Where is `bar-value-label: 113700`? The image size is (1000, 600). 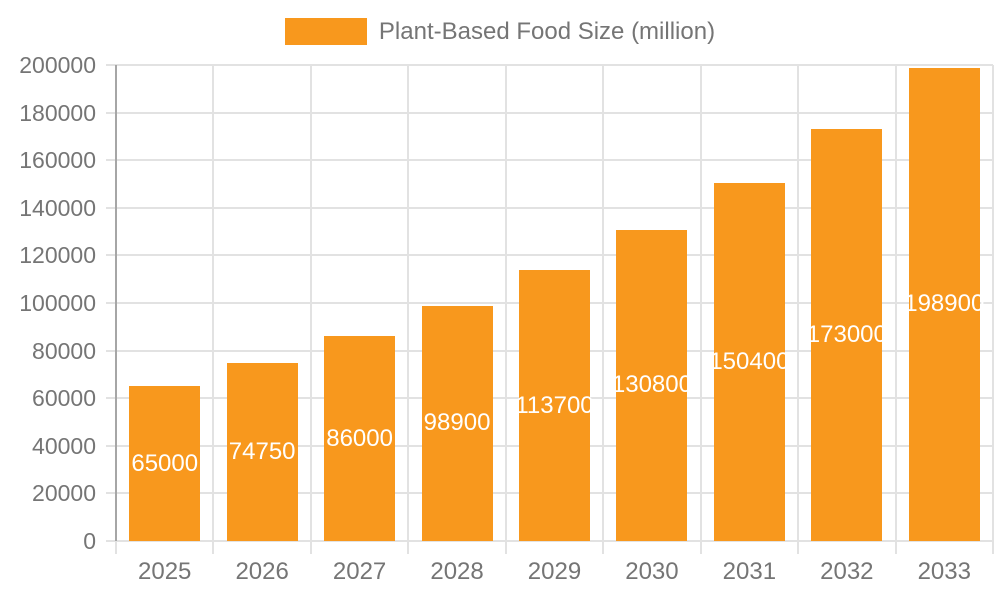
bar-value-label: 113700 is located at coordinates (554, 405).